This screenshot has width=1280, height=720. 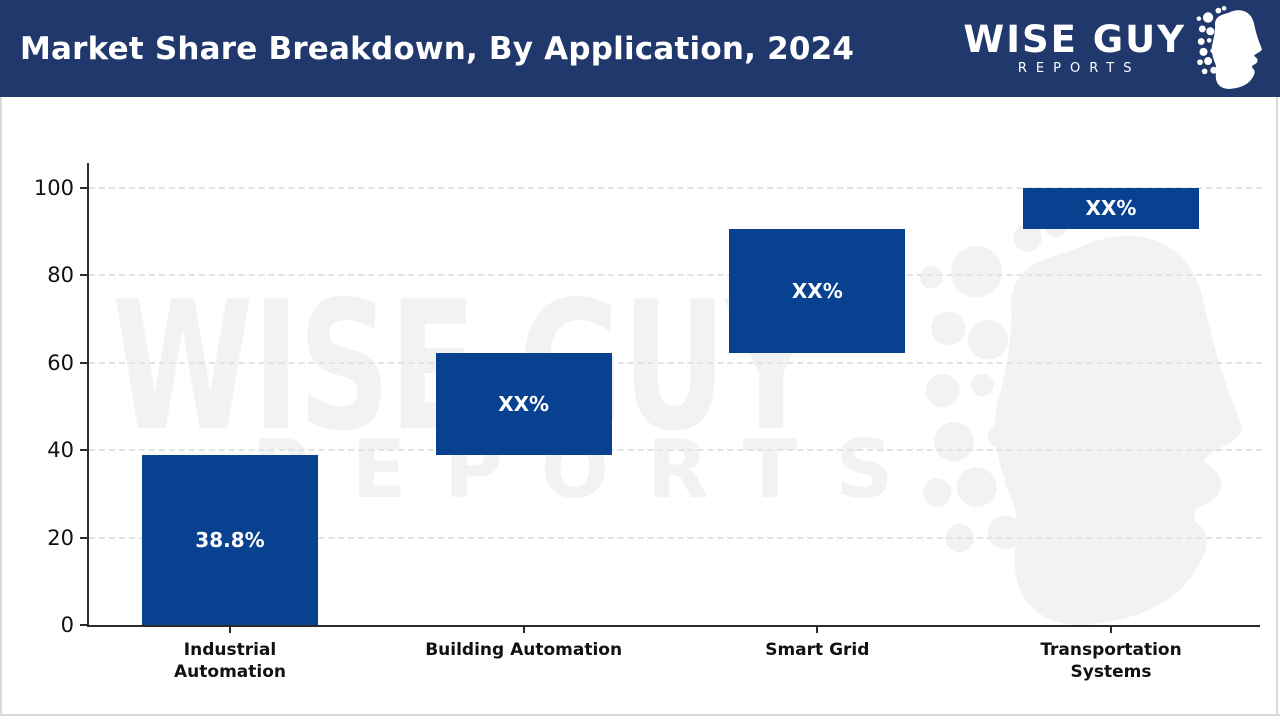 What do you see at coordinates (1074, 39) in the screenshot?
I see `brand-name: WISE GUY` at bounding box center [1074, 39].